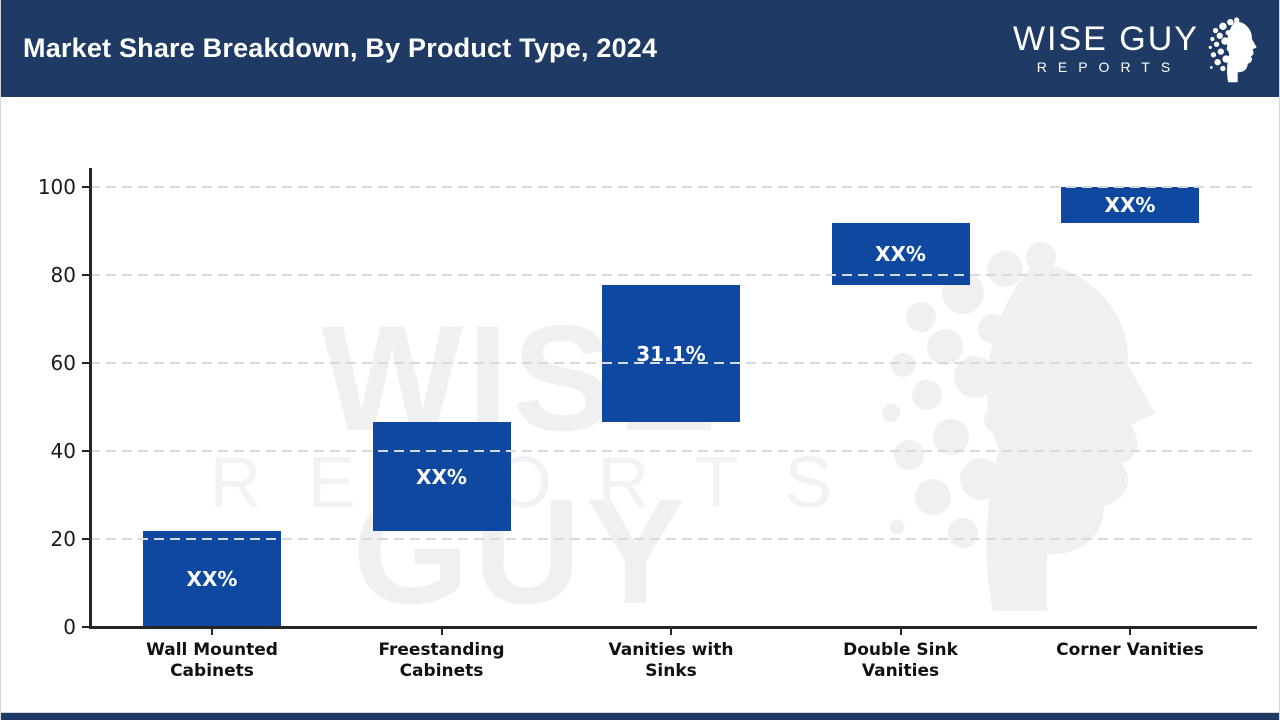 This screenshot has height=720, width=1280. Describe the element at coordinates (900, 671) in the screenshot. I see `x-category-label-line: Vanities` at that location.